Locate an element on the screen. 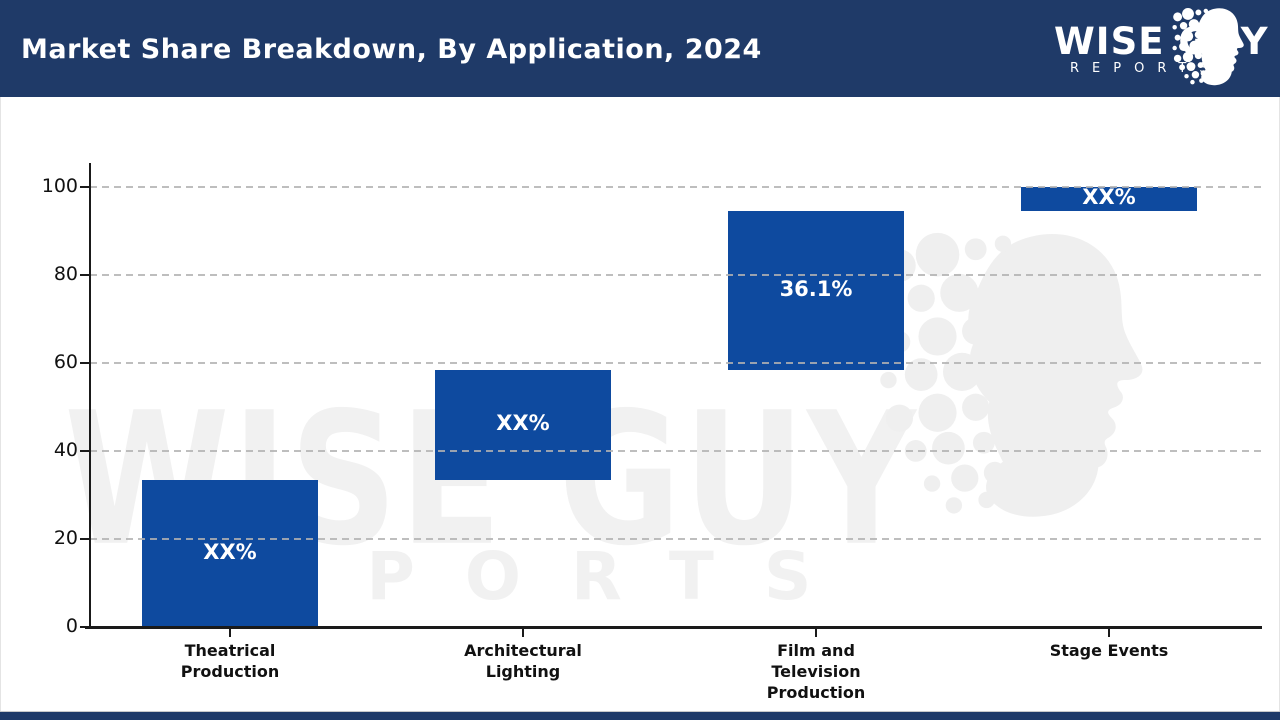 This screenshot has width=1280, height=720. brand-subname: REPORTS is located at coordinates (1145, 68).